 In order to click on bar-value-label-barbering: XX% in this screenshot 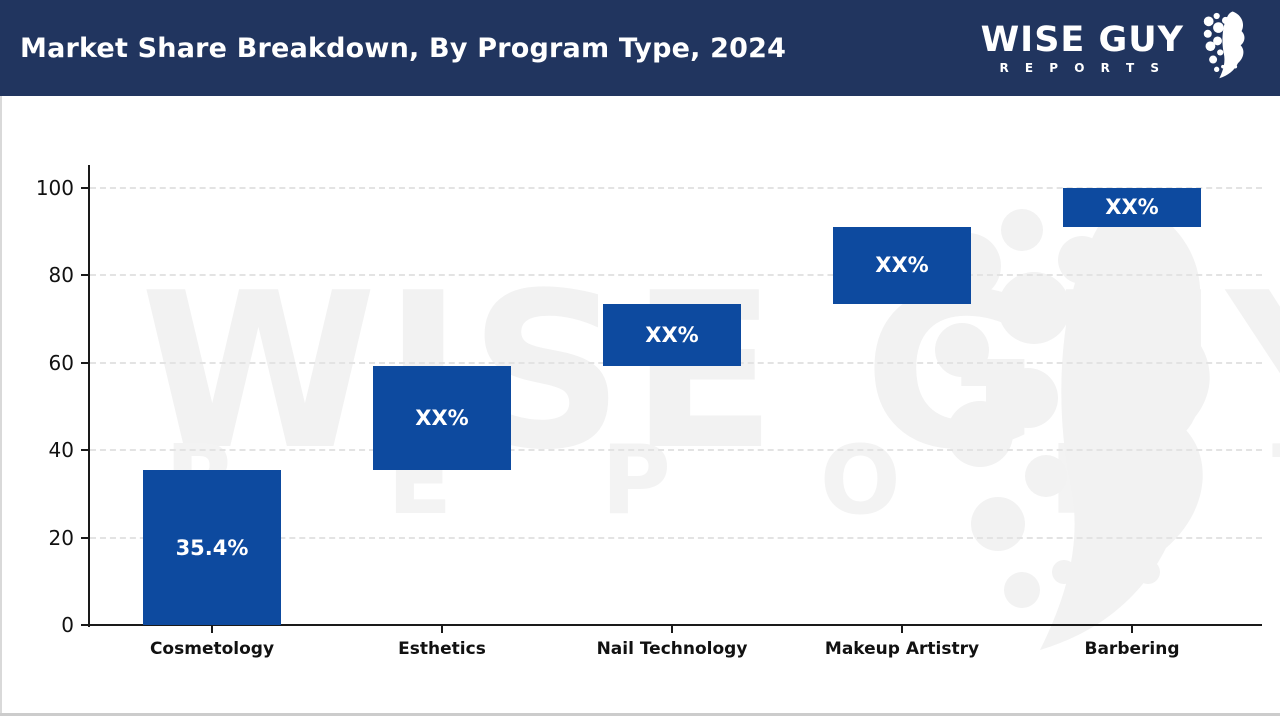, I will do `click(1132, 207)`.